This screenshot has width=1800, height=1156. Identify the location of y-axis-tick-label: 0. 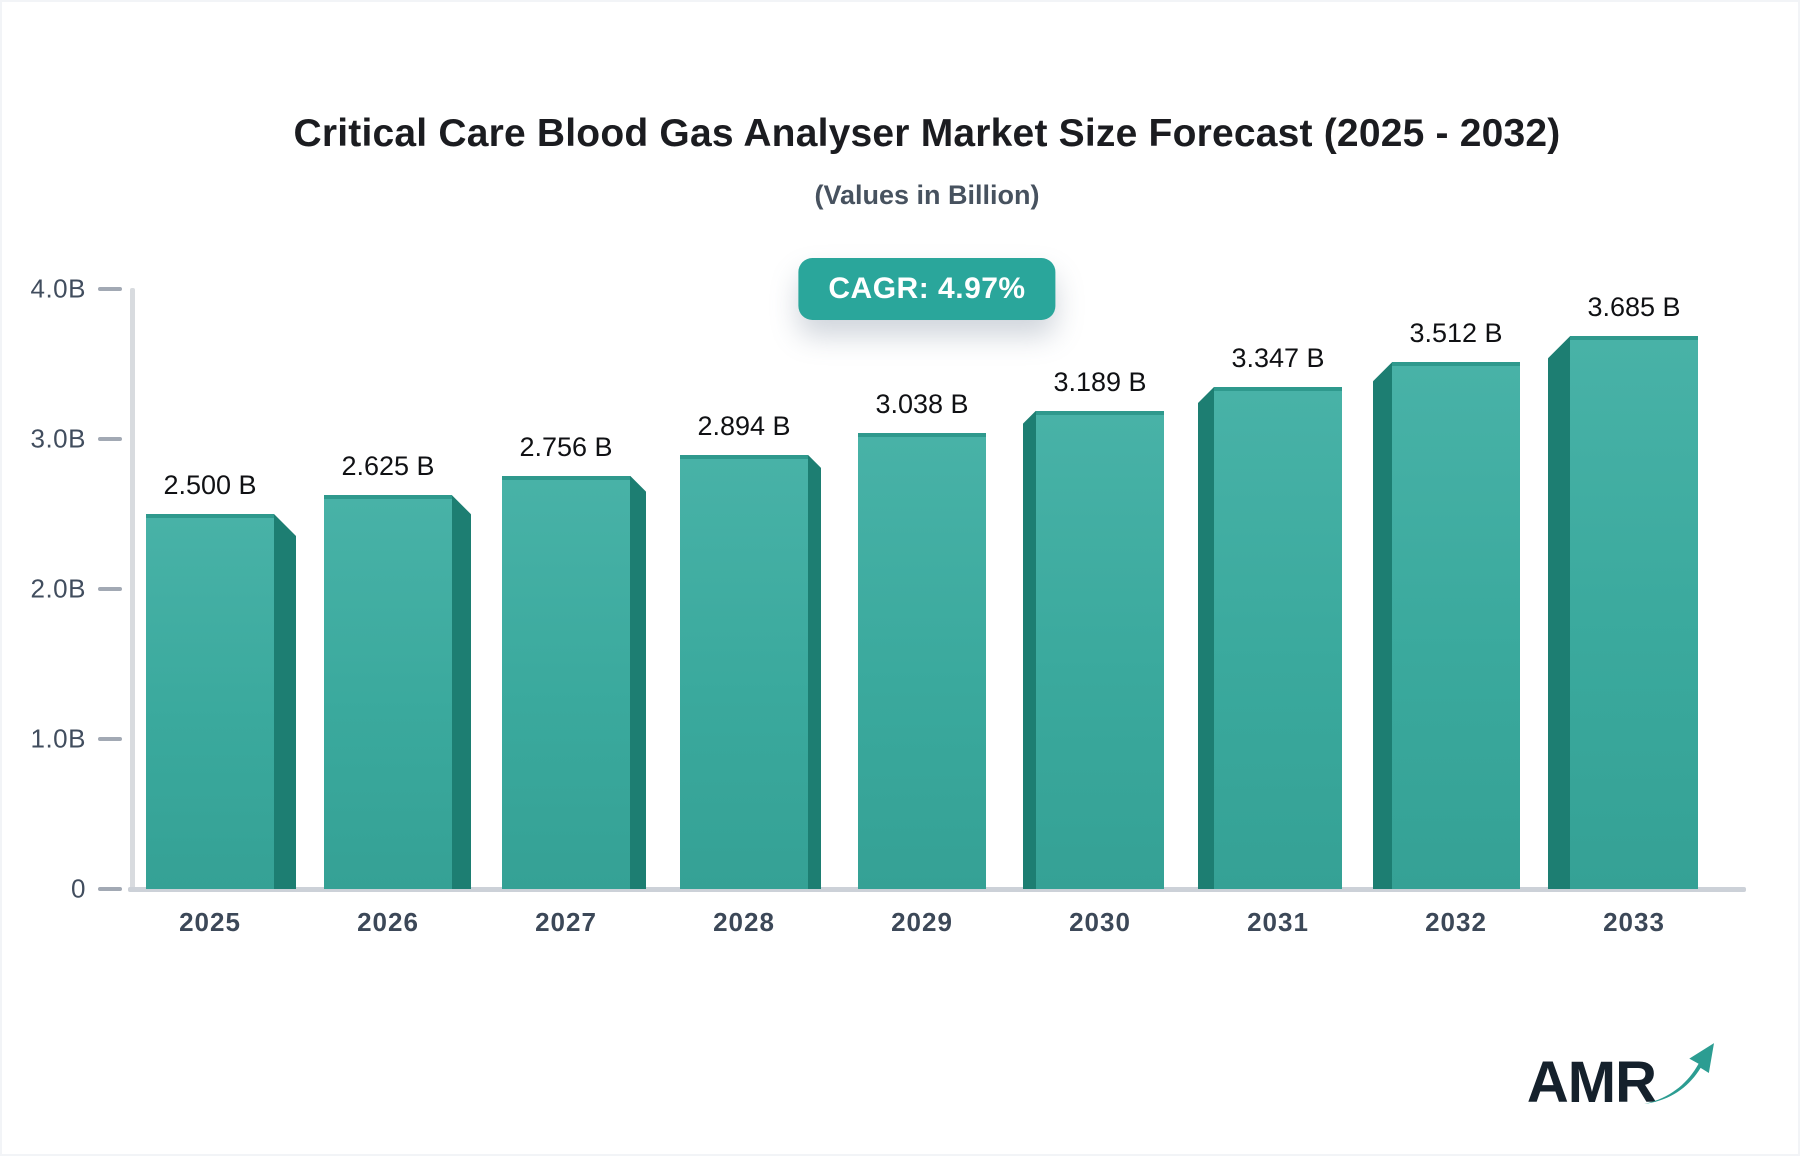
(78, 888).